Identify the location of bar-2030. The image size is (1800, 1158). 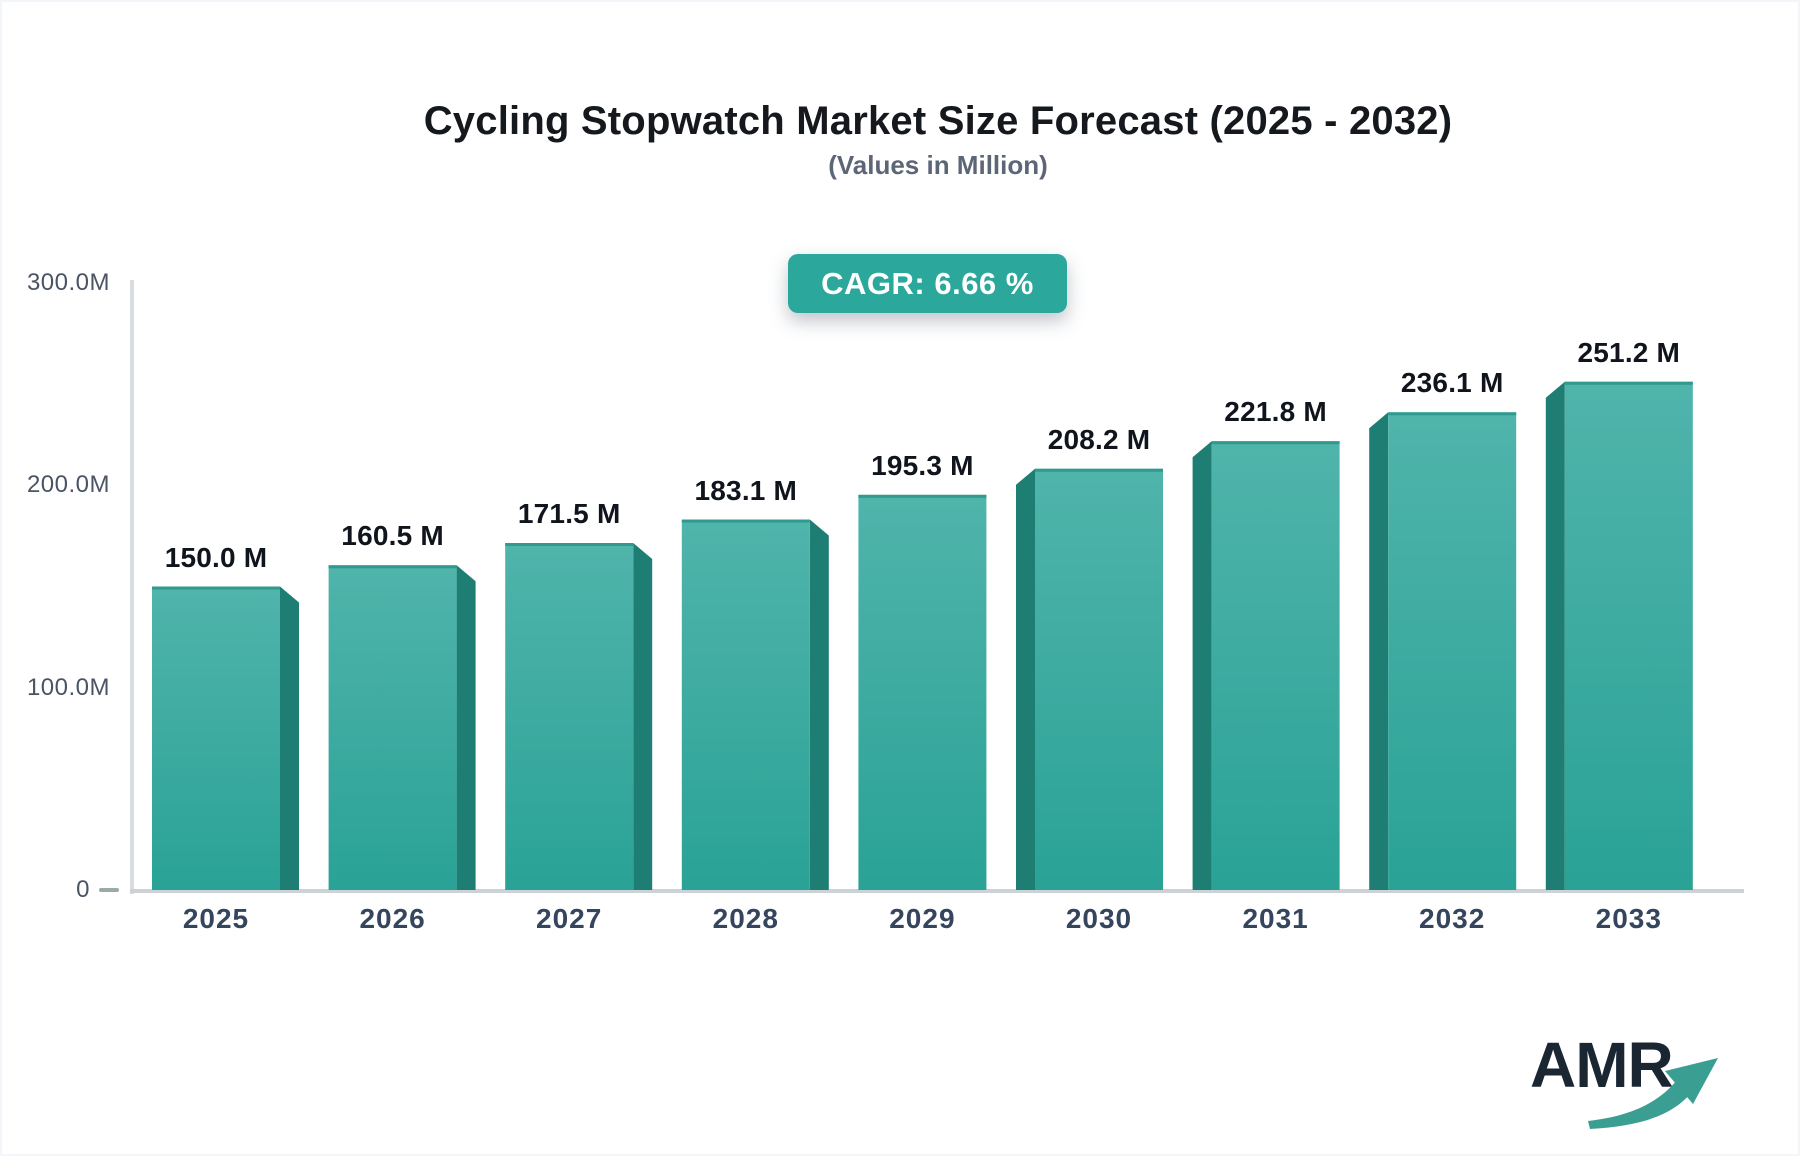
(1099, 679).